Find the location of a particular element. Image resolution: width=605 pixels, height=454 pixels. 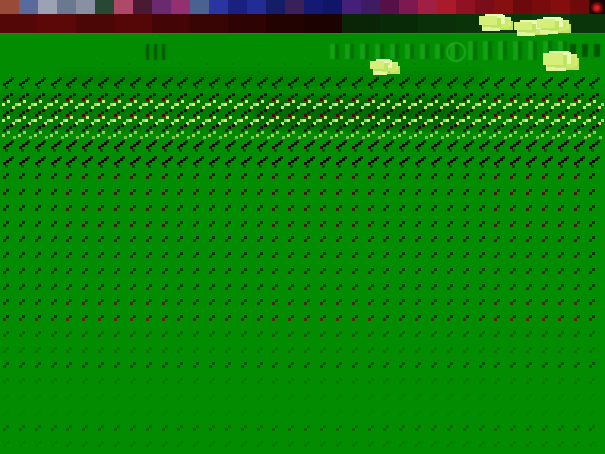

glitch-band-second is located at coordinates (302, 23).